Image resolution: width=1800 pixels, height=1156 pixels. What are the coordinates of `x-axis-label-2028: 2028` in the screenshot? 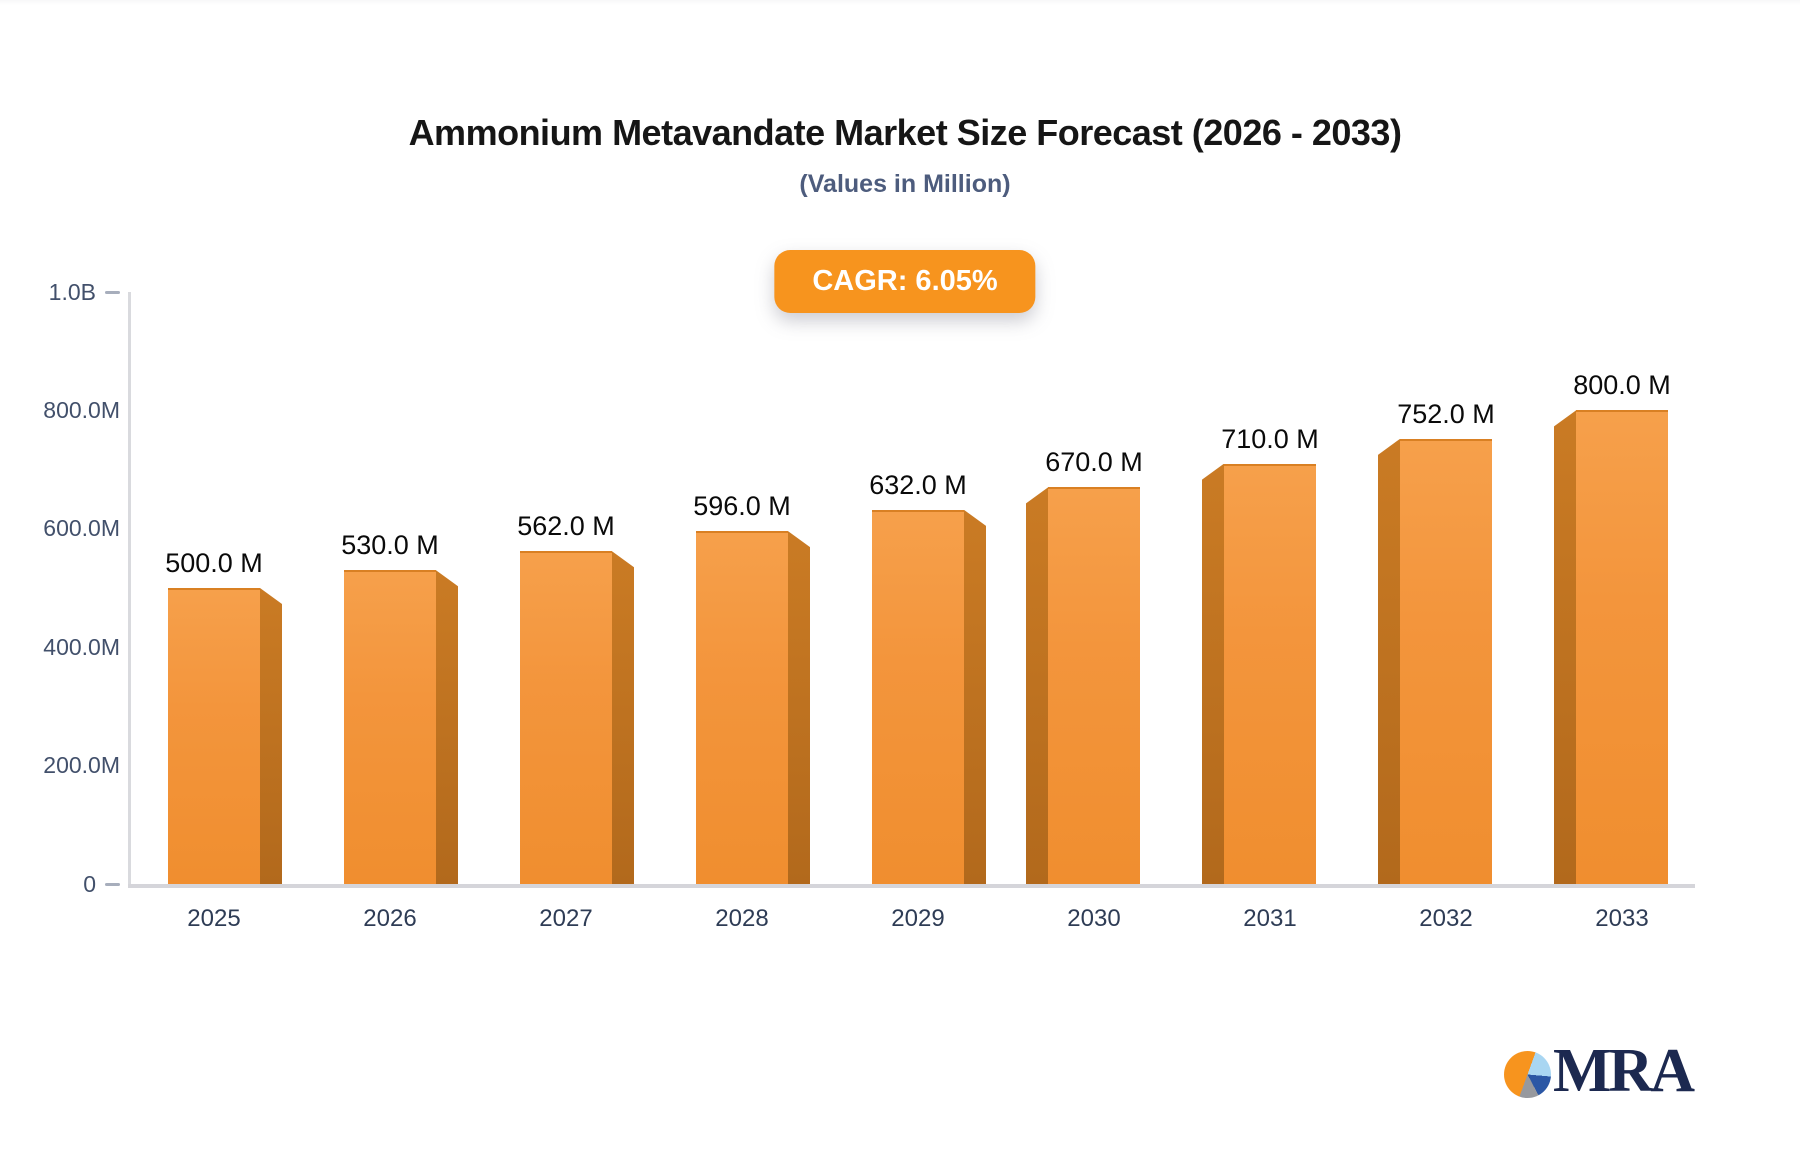 It's located at (742, 918).